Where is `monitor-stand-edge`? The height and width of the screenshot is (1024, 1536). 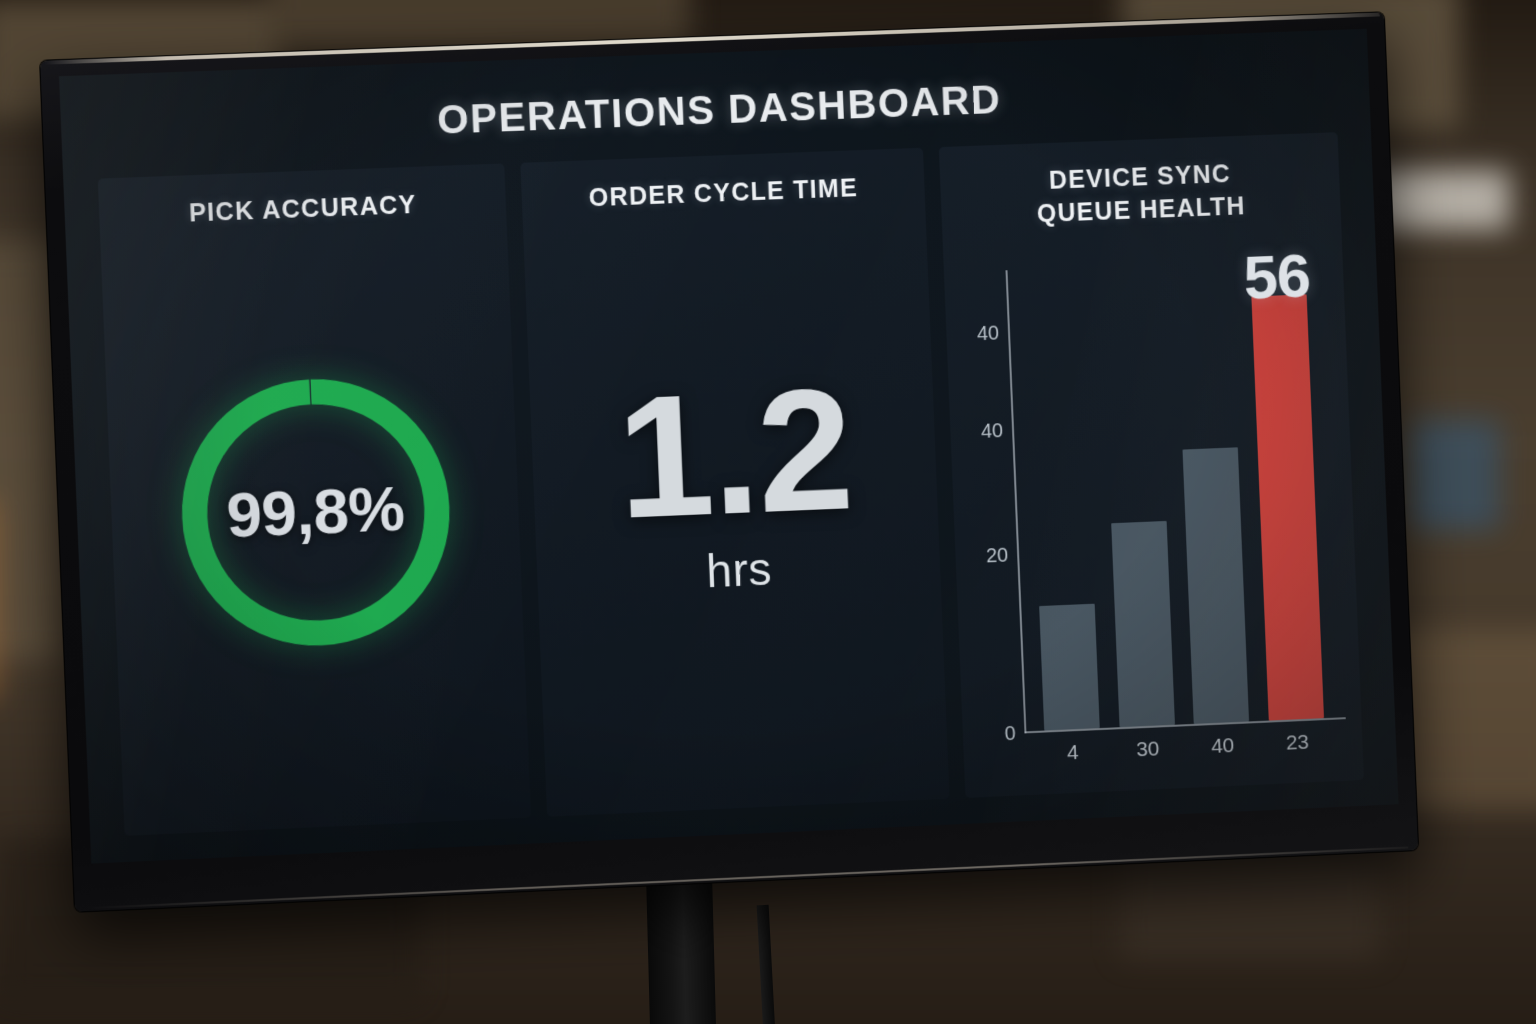
monitor-stand-edge is located at coordinates (766, 964).